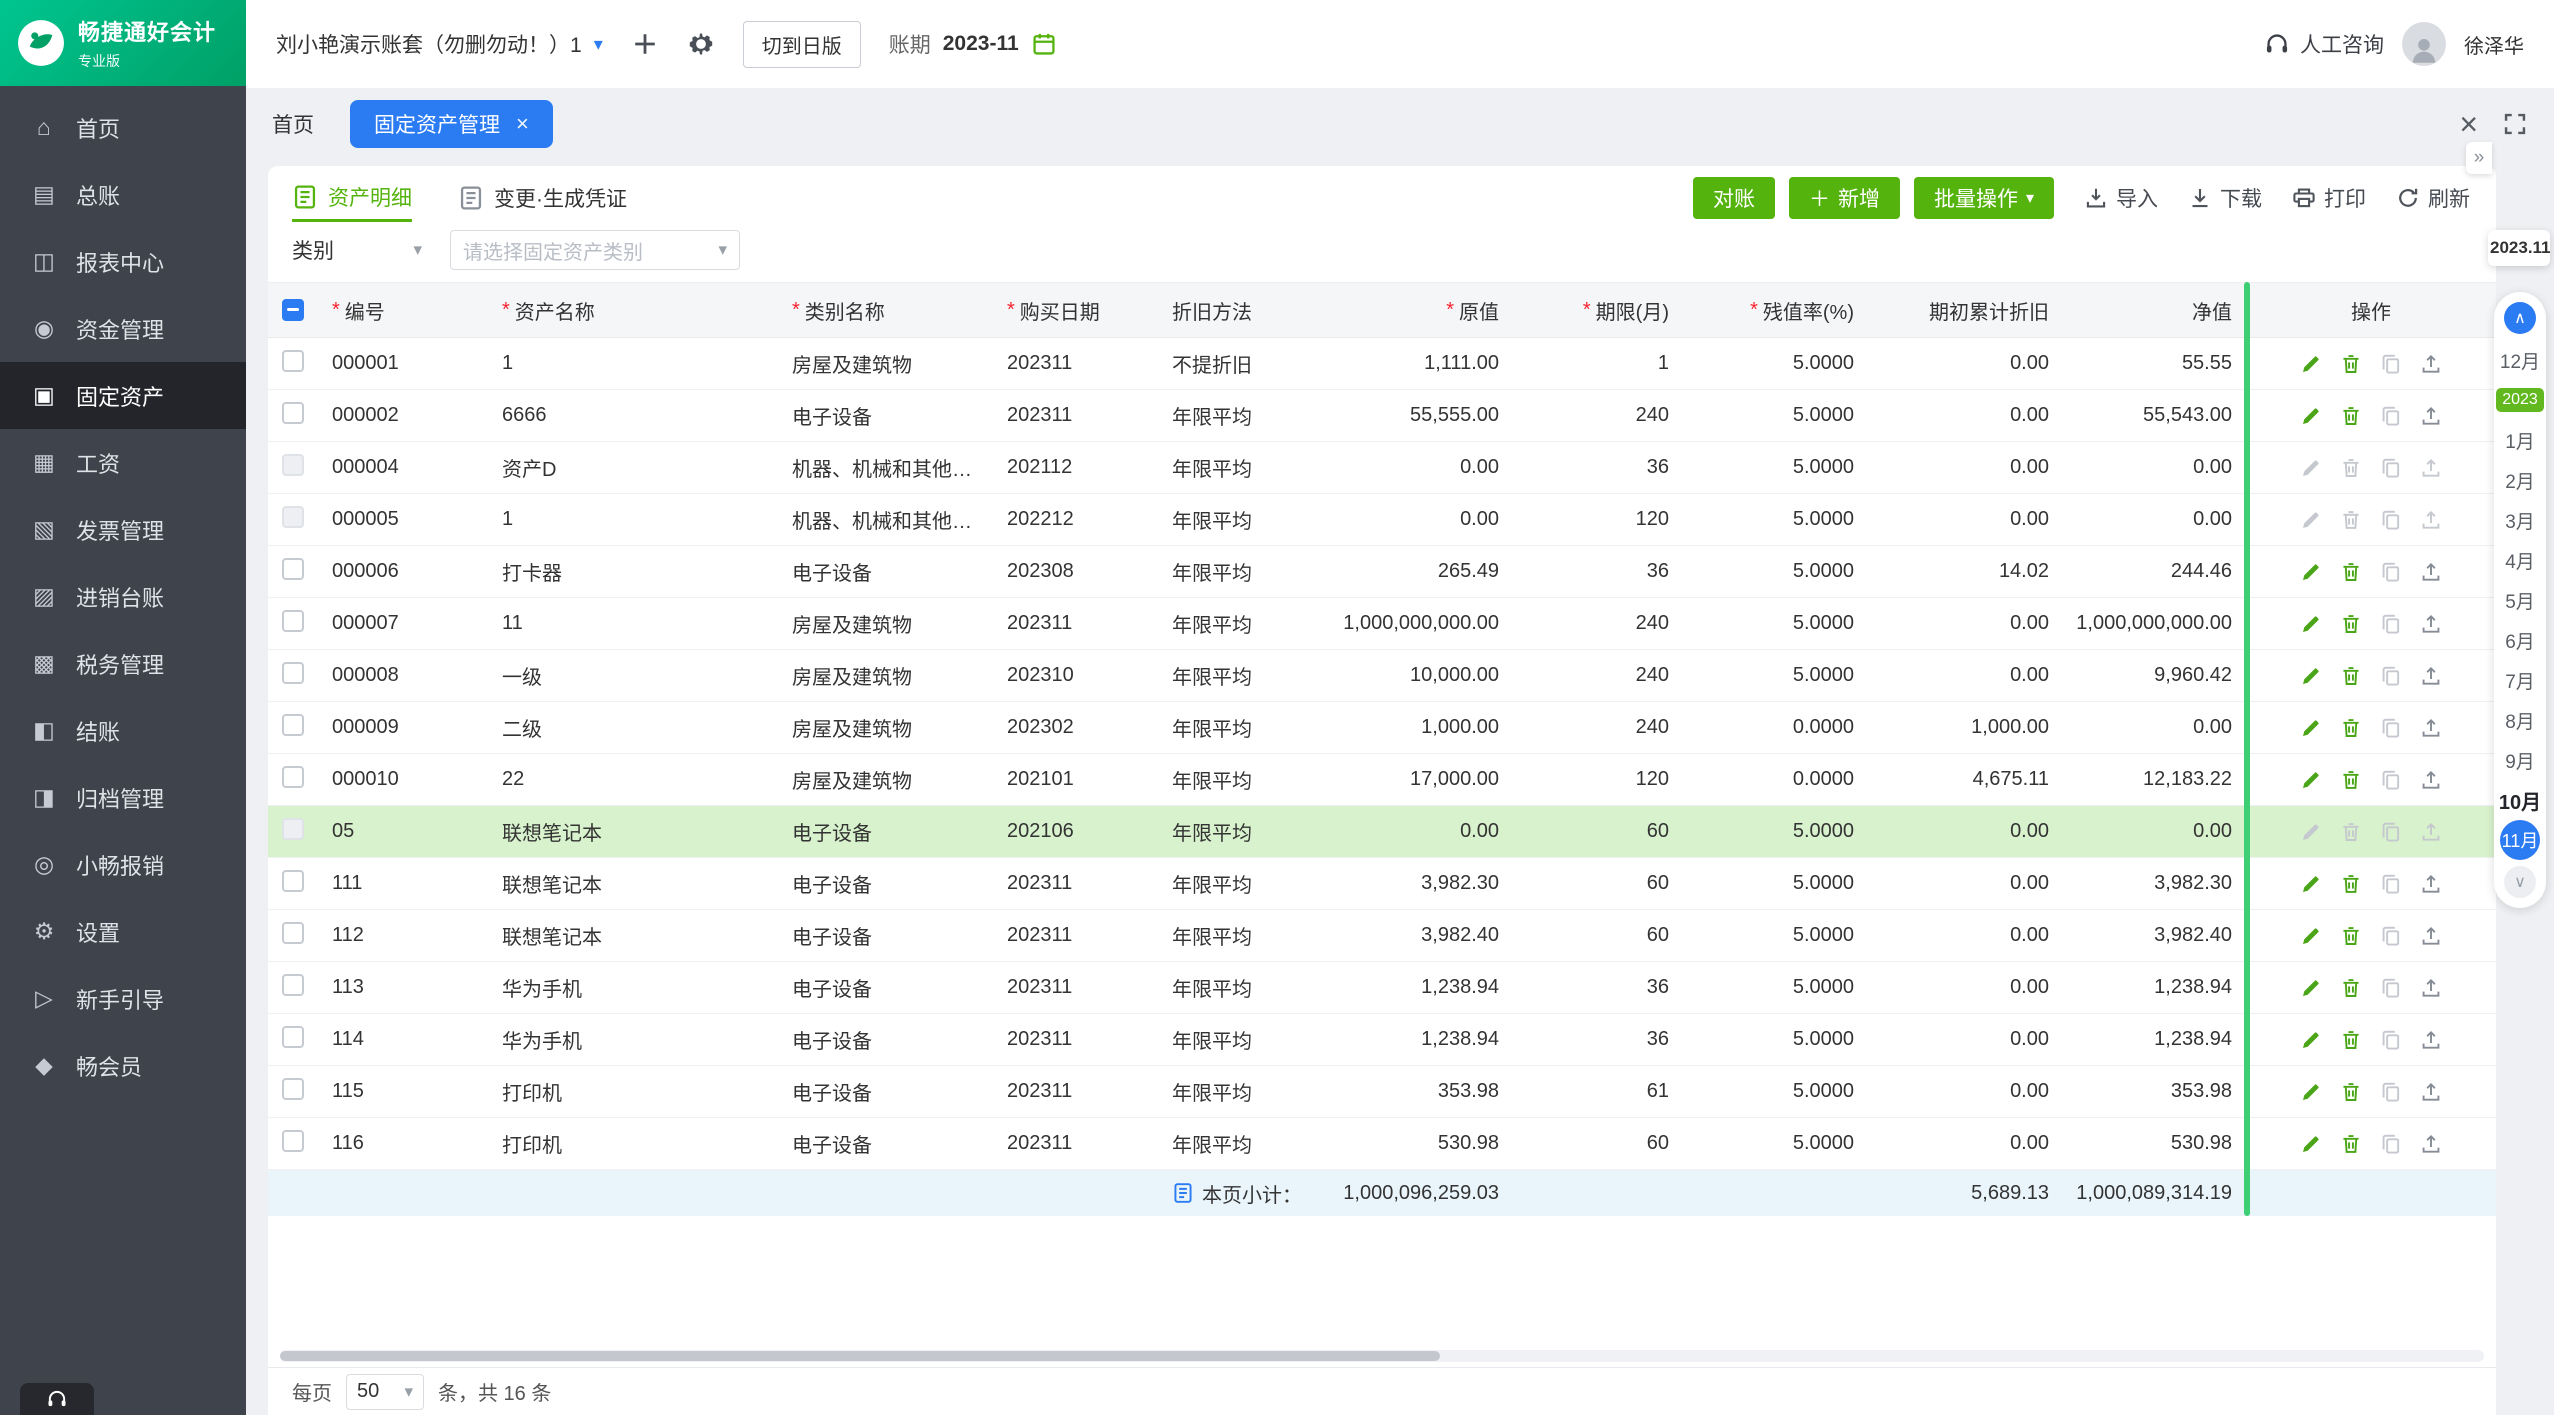  What do you see at coordinates (2433, 198) in the screenshot?
I see `refresh-button: 刷新` at bounding box center [2433, 198].